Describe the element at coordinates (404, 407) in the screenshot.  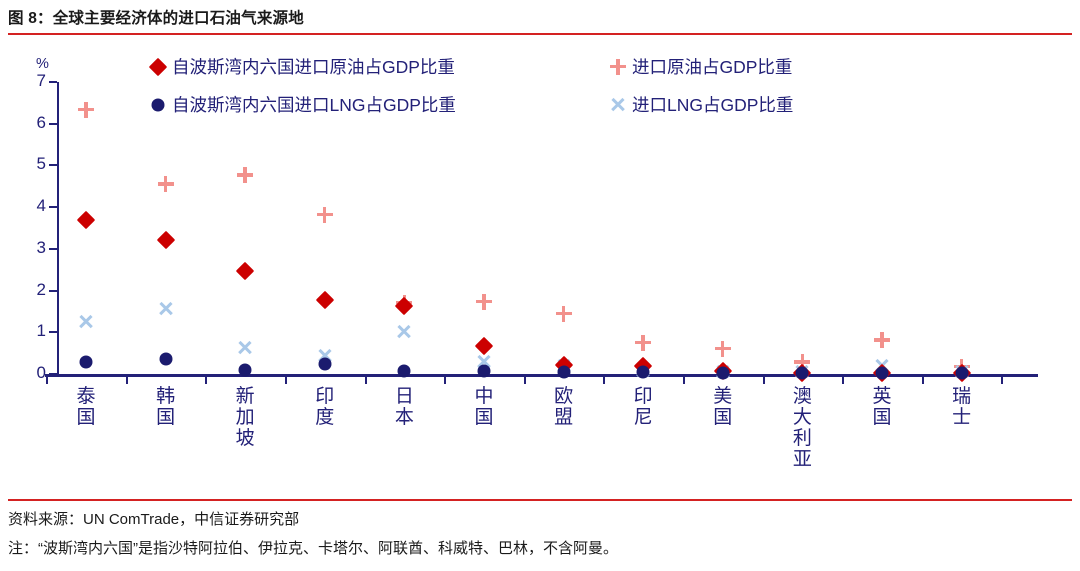
I see `x-axis-category-label: 日本` at that location.